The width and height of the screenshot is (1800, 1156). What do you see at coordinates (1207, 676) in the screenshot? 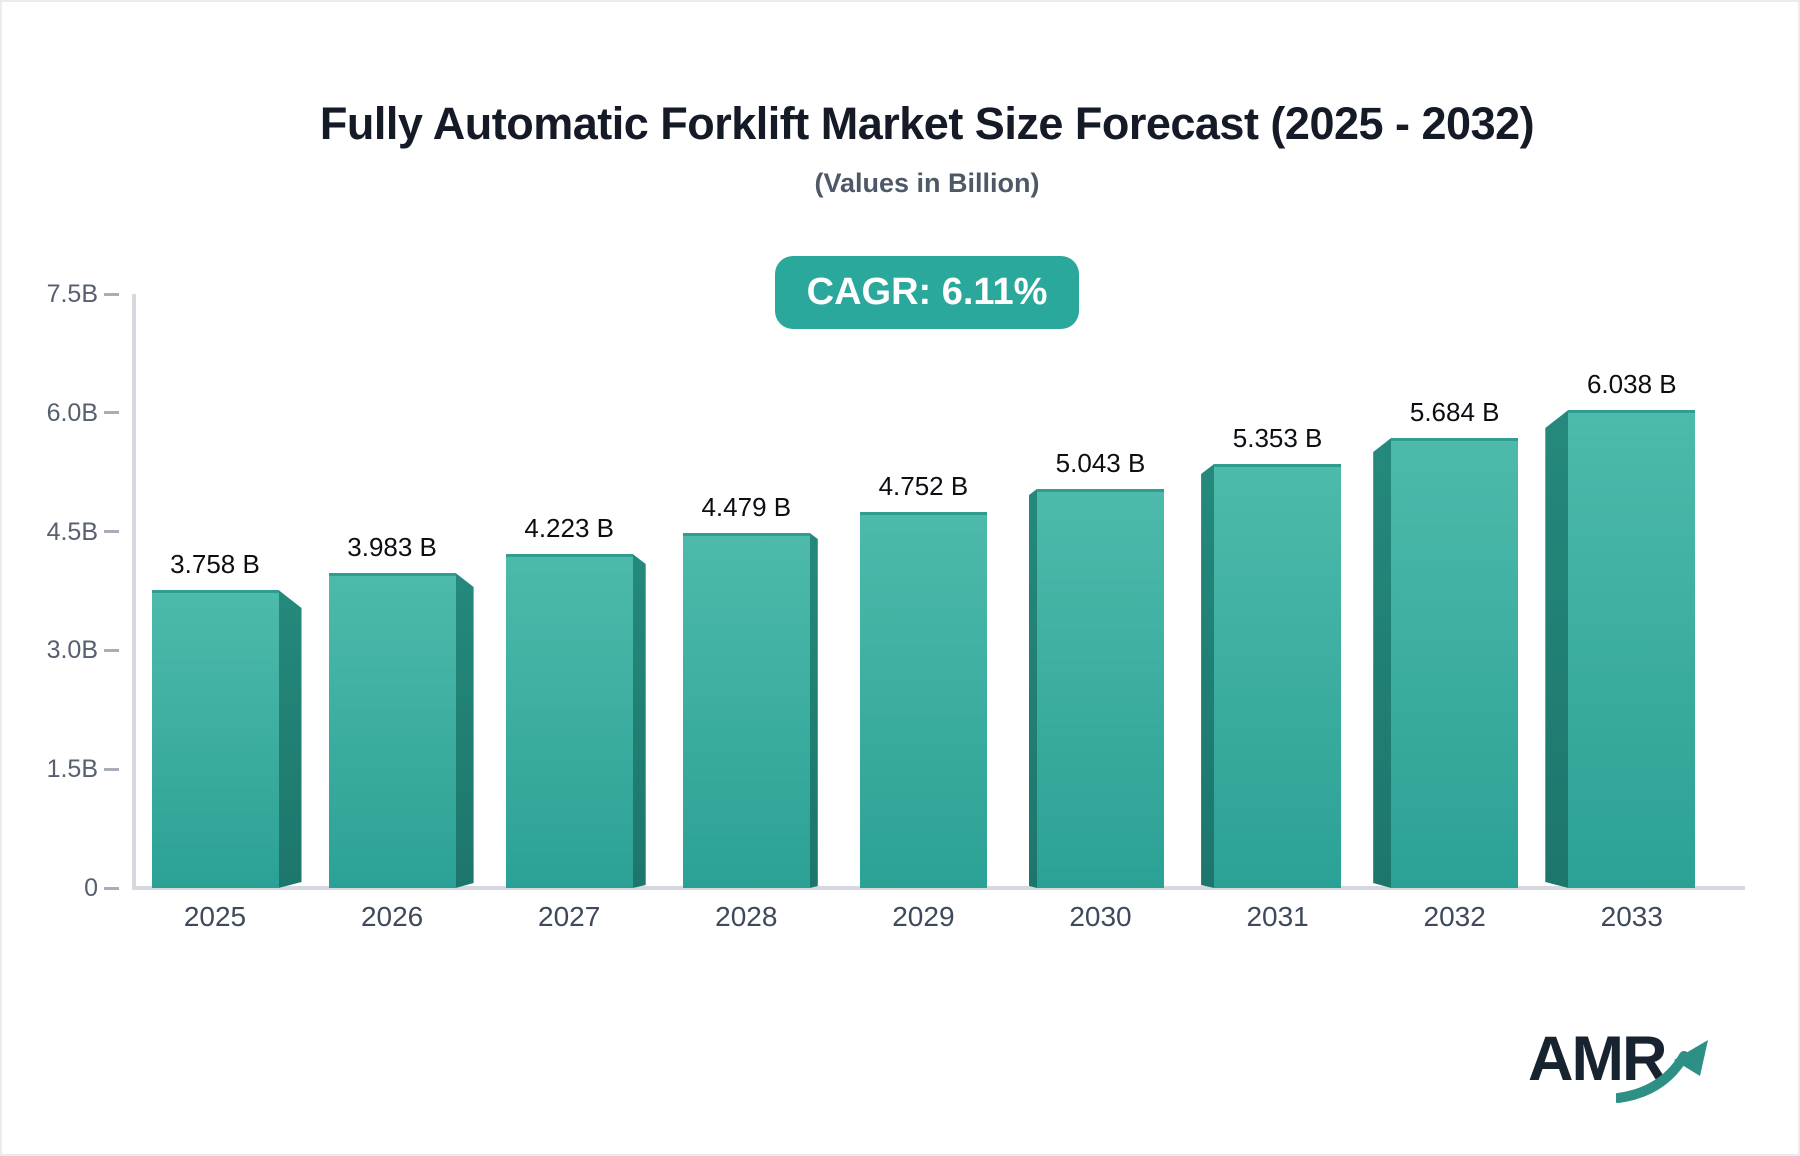
I see `bar-2031-side-face` at bounding box center [1207, 676].